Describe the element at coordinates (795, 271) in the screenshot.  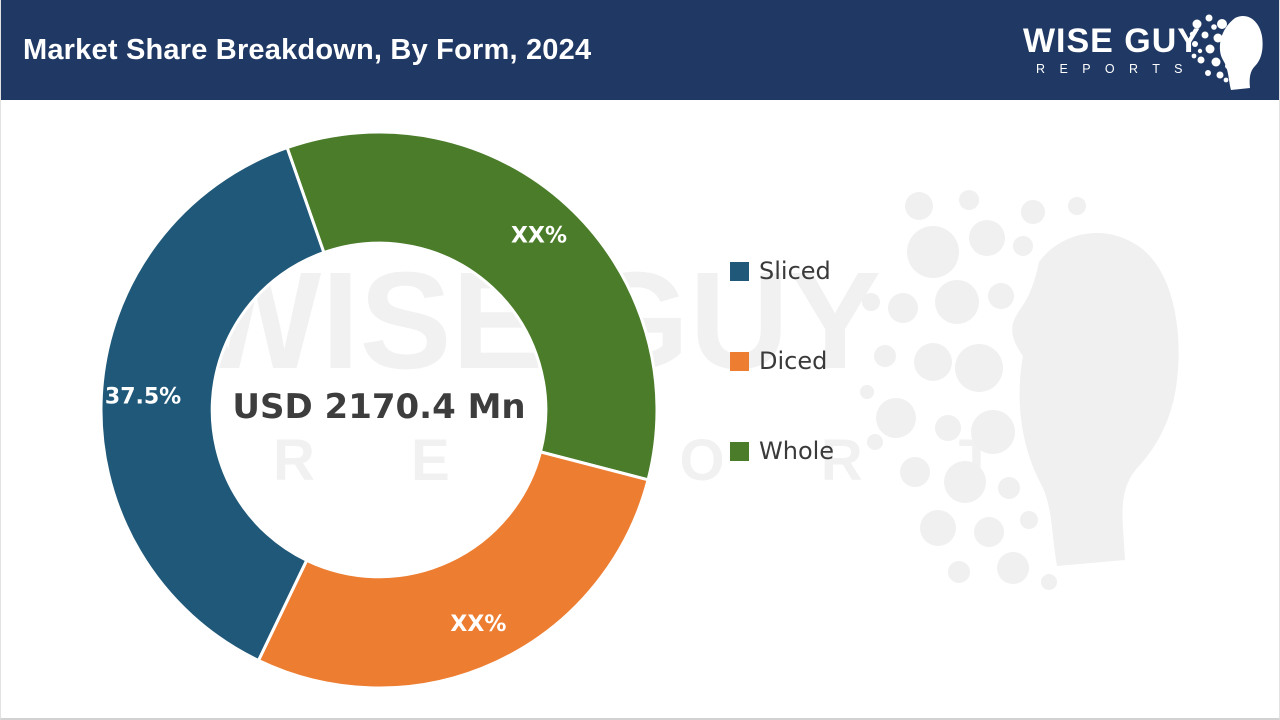
I see `legend-label-sliced: Sliced` at that location.